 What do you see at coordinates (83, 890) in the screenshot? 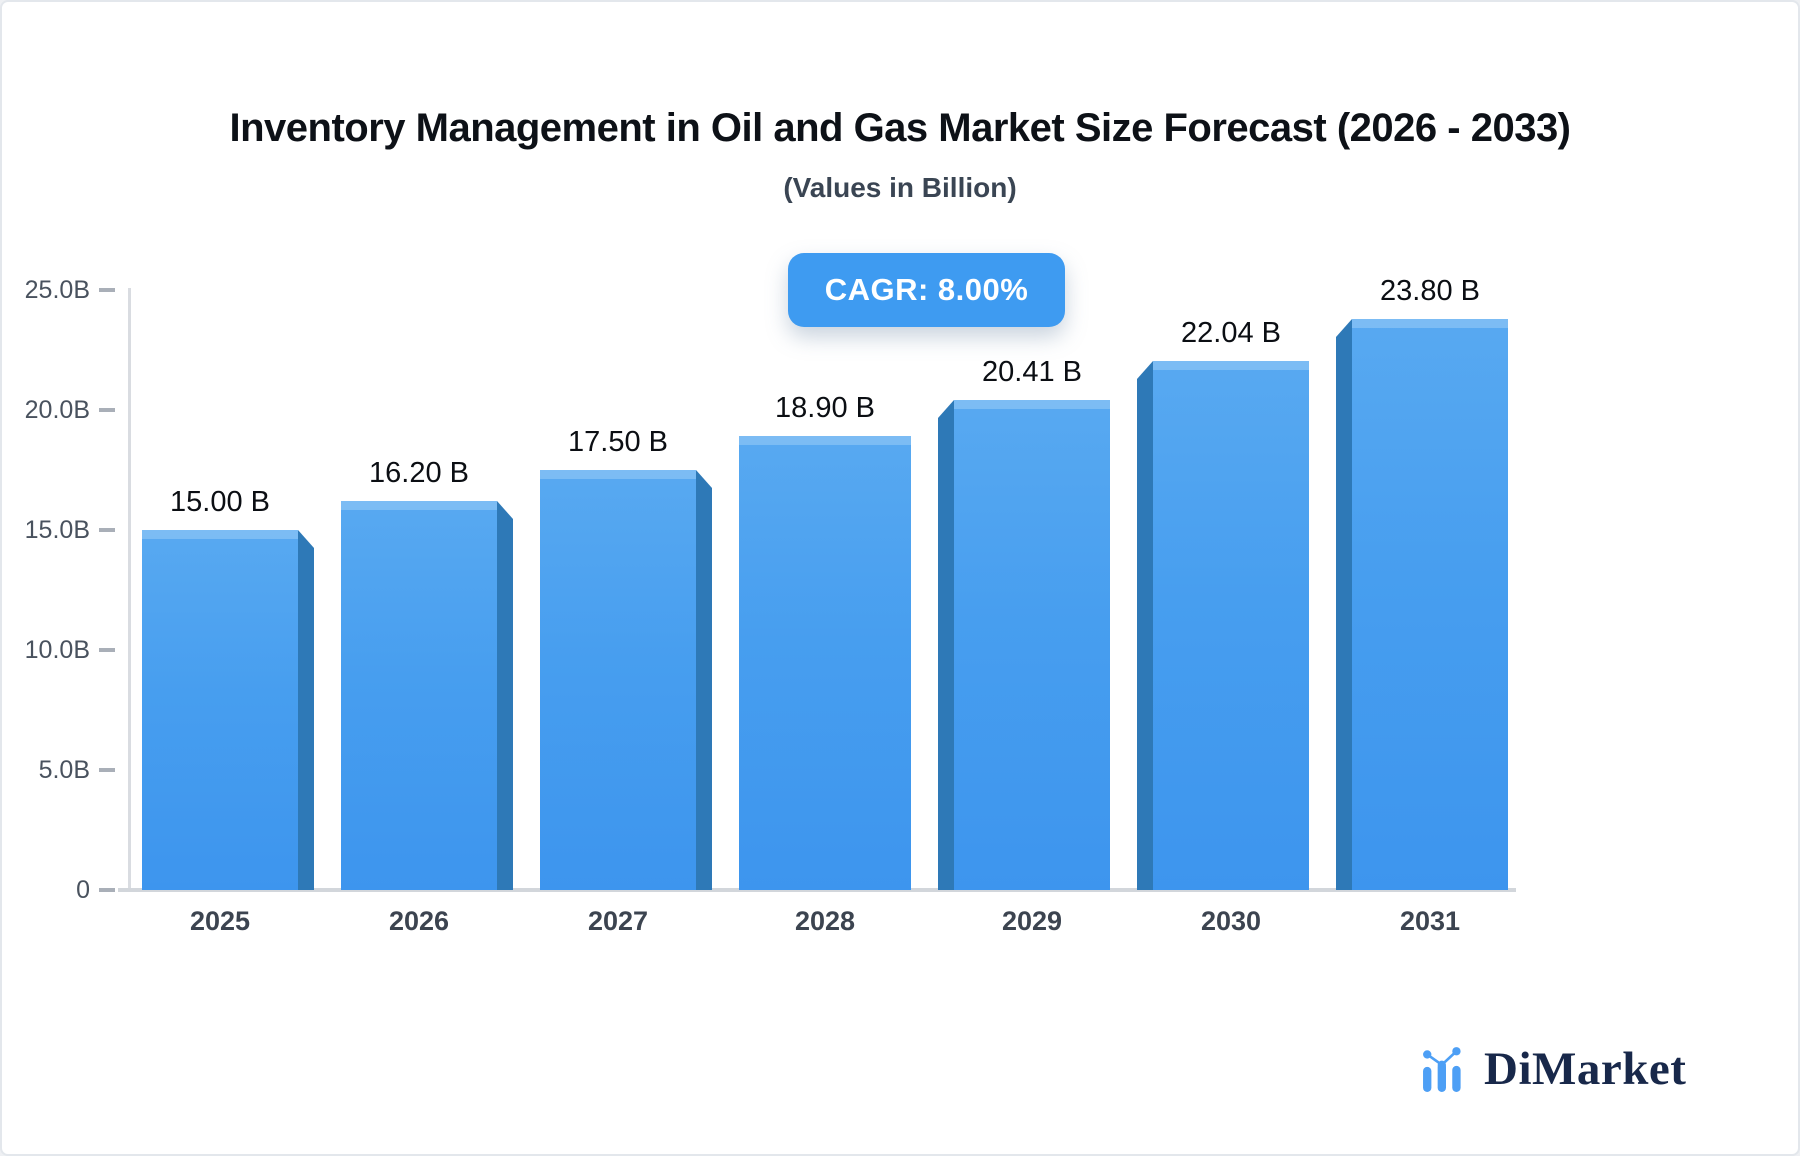
I see `y-axis-label: 0` at bounding box center [83, 890].